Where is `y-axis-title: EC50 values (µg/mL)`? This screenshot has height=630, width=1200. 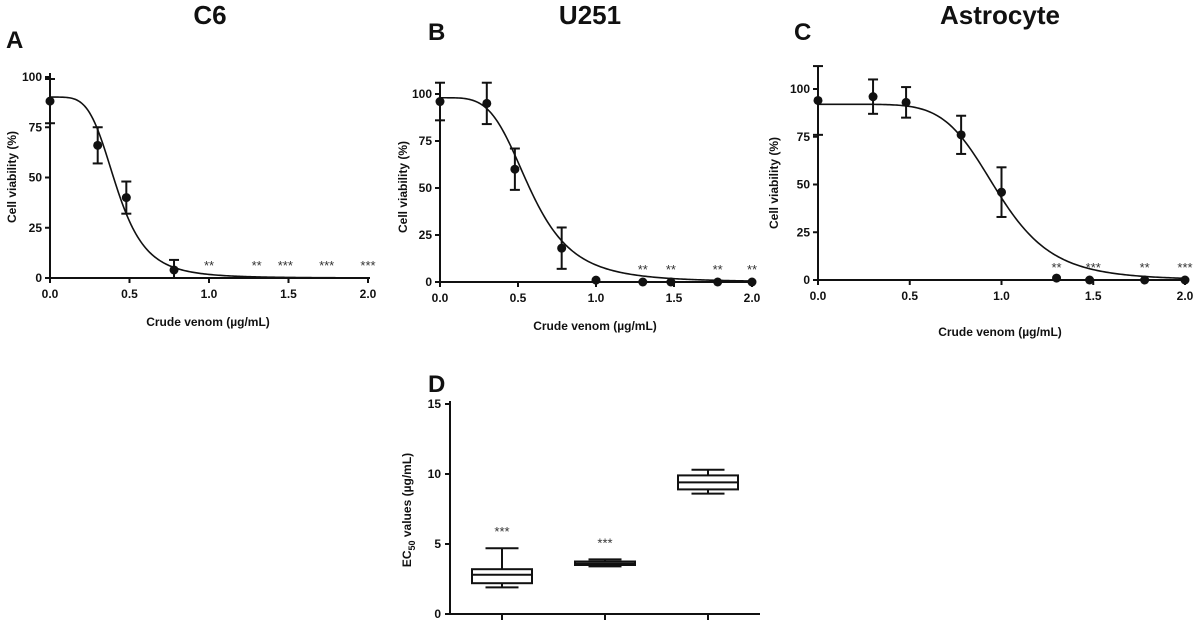
y-axis-title: EC50 values (µg/mL) is located at coordinates (408, 510).